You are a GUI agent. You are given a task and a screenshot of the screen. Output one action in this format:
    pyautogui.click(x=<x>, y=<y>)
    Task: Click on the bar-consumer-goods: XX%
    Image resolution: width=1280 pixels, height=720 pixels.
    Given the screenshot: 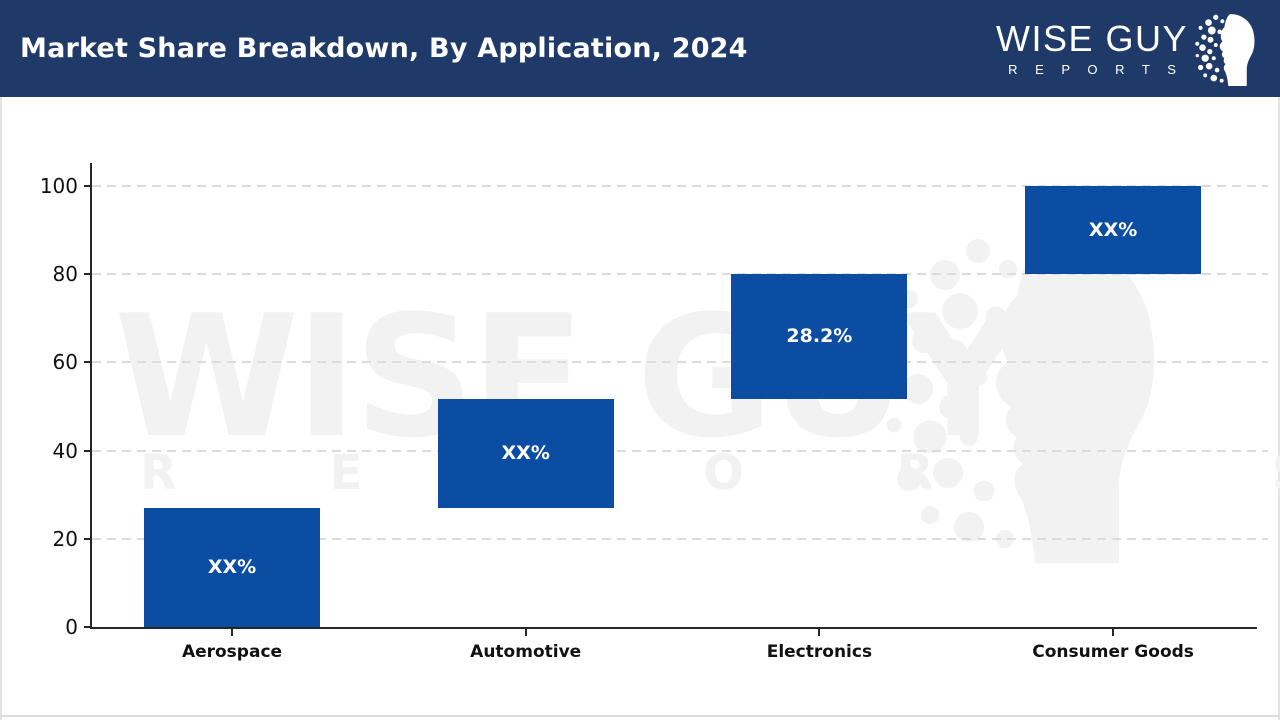 What is the action you would take?
    pyautogui.click(x=1113, y=230)
    